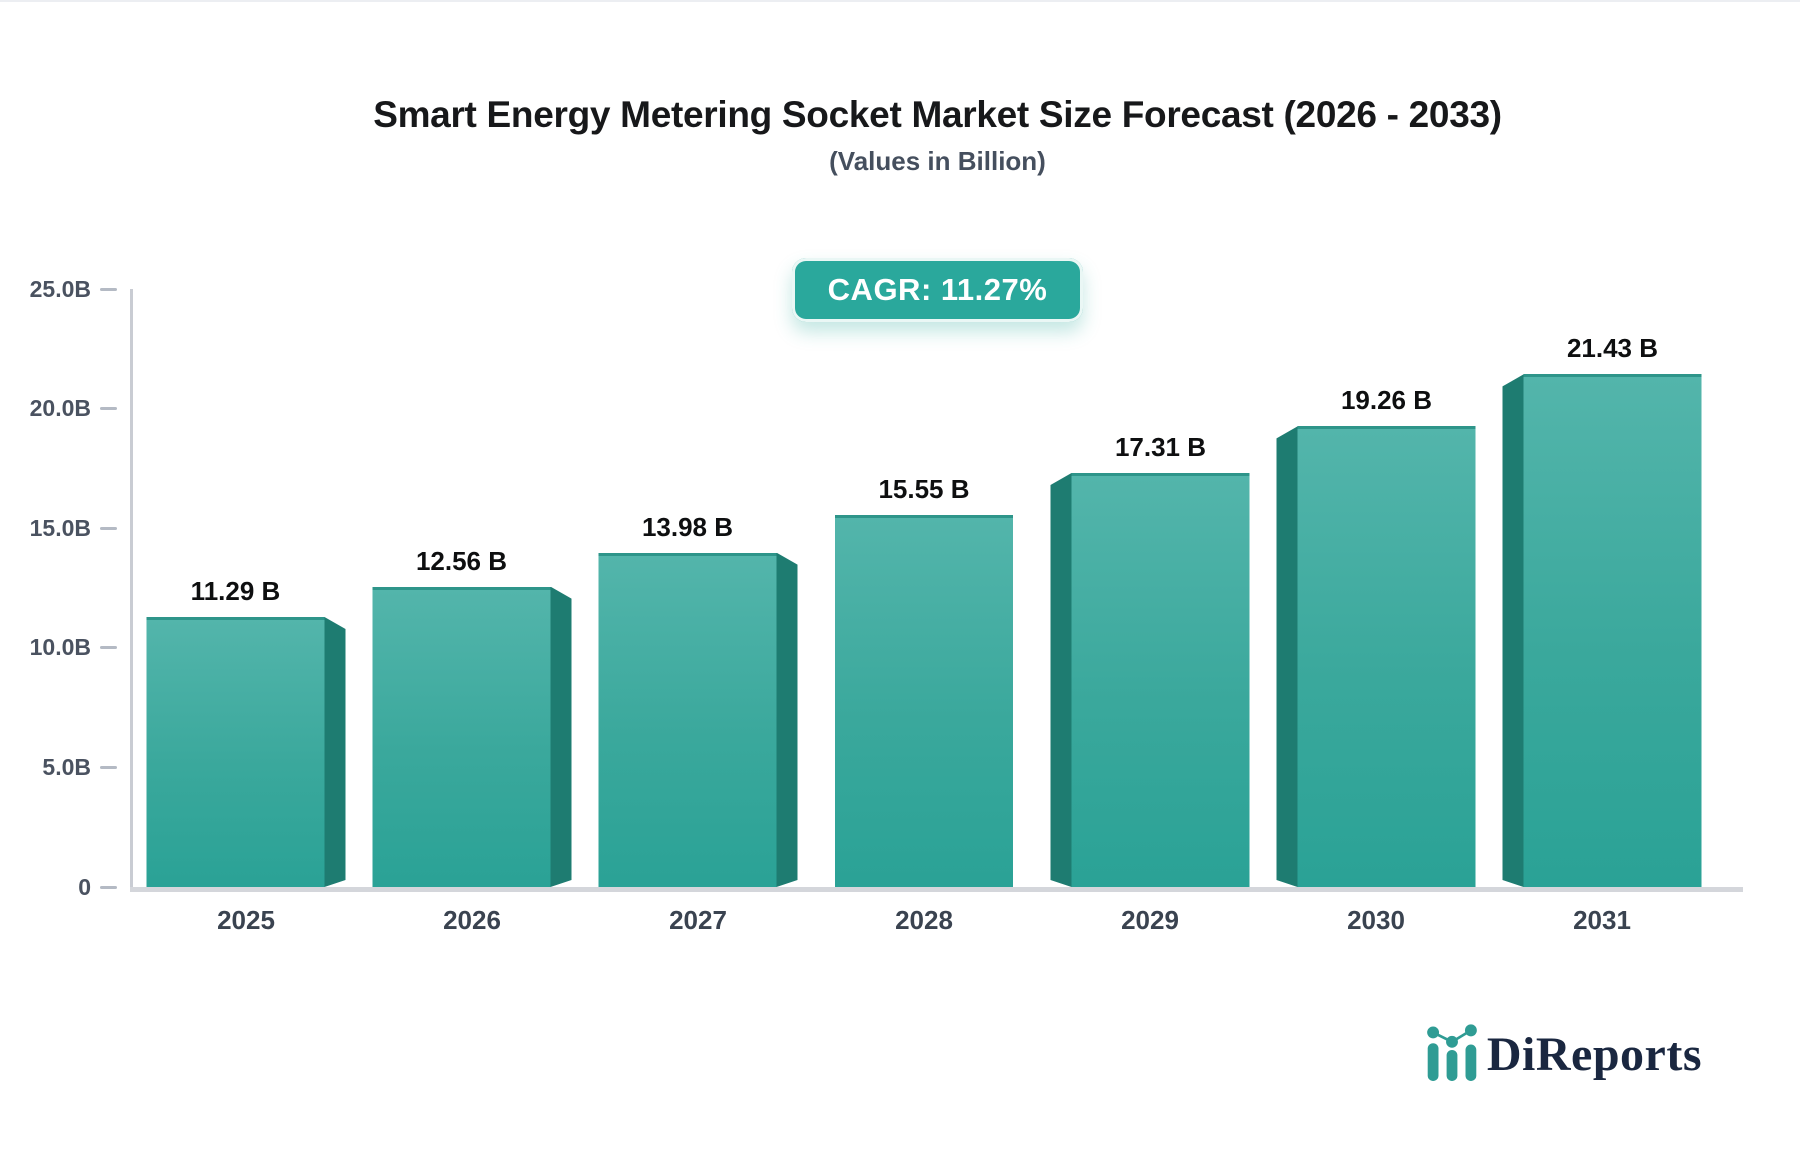 Image resolution: width=1800 pixels, height=1158 pixels. I want to click on bar-slot-2027: 13.98 B, so click(698, 588).